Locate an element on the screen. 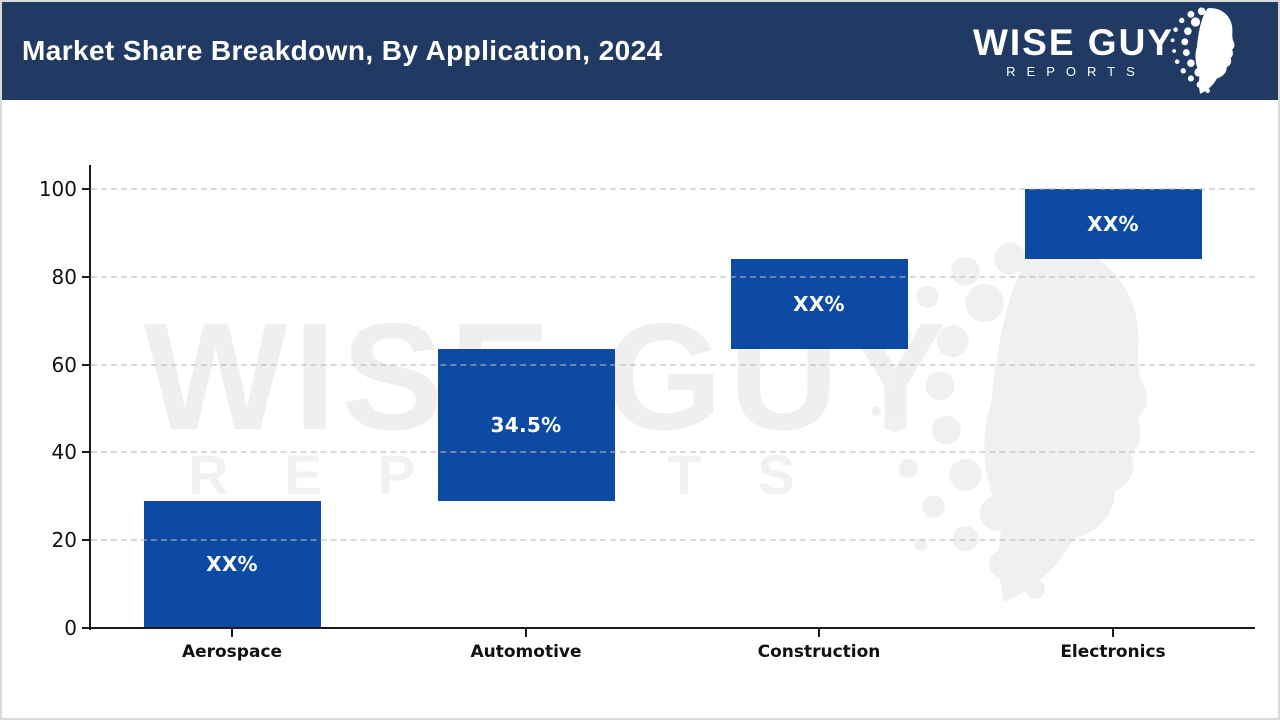 This screenshot has height=720, width=1280. y-tick-label-0: 0 is located at coordinates (70, 628).